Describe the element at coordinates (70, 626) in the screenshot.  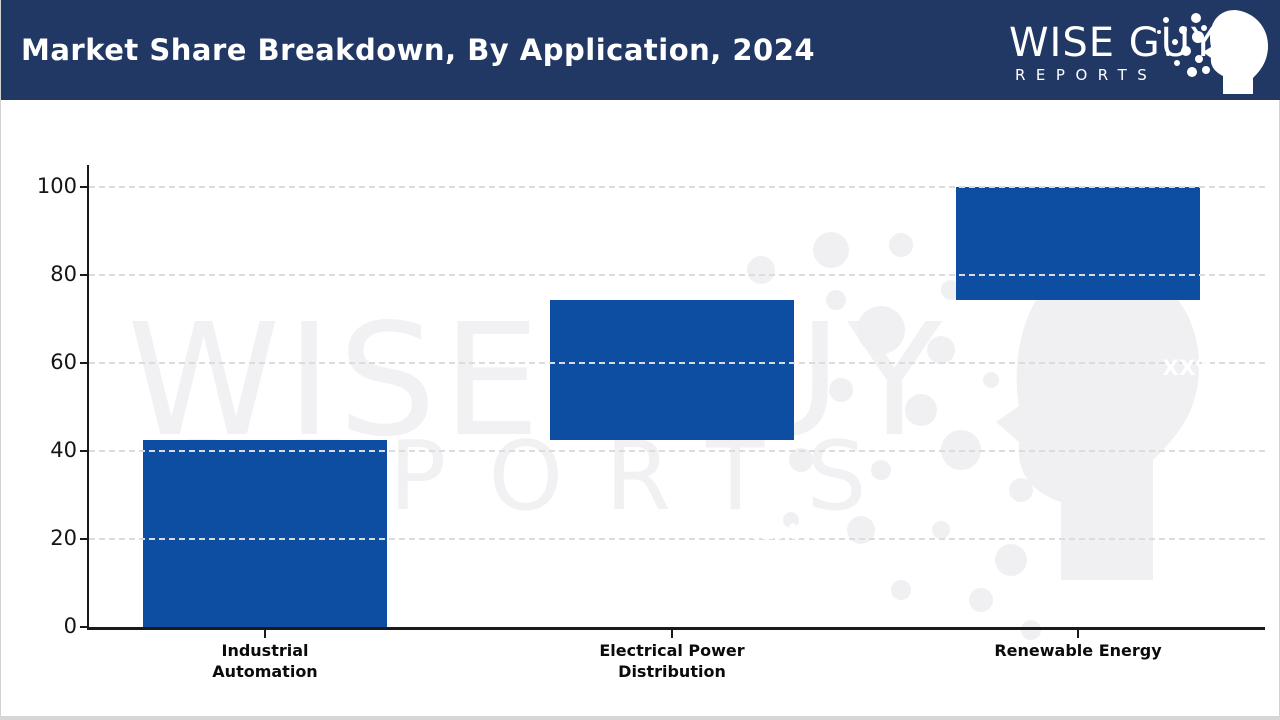
I see `y-axis-tick-label: 0` at that location.